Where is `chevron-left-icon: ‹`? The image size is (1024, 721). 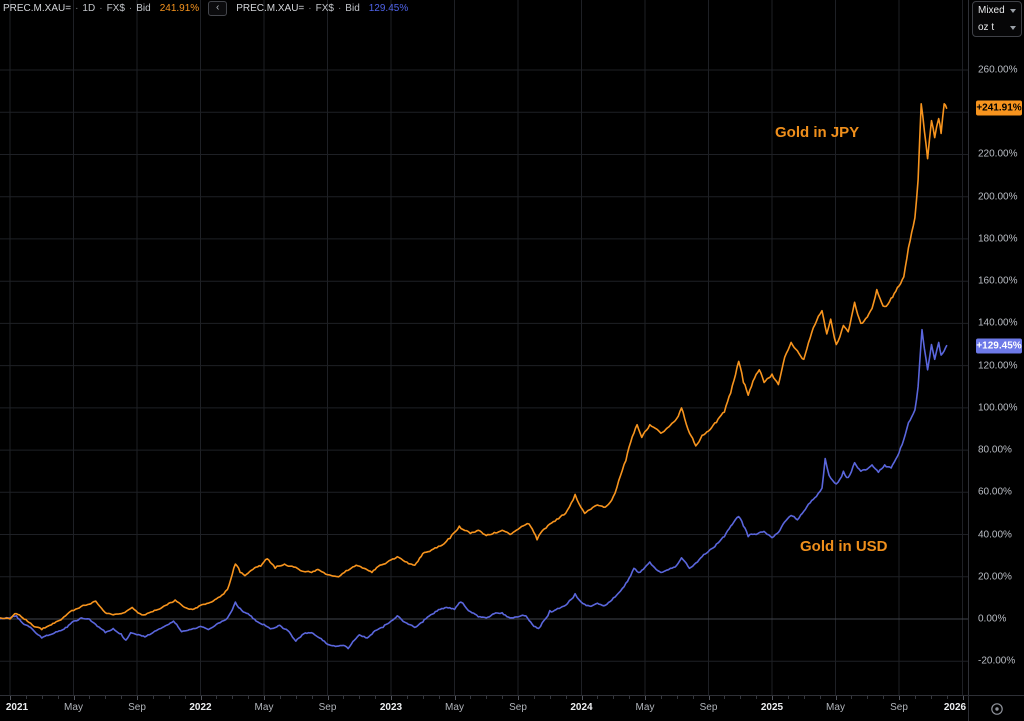 chevron-left-icon: ‹ is located at coordinates (218, 7).